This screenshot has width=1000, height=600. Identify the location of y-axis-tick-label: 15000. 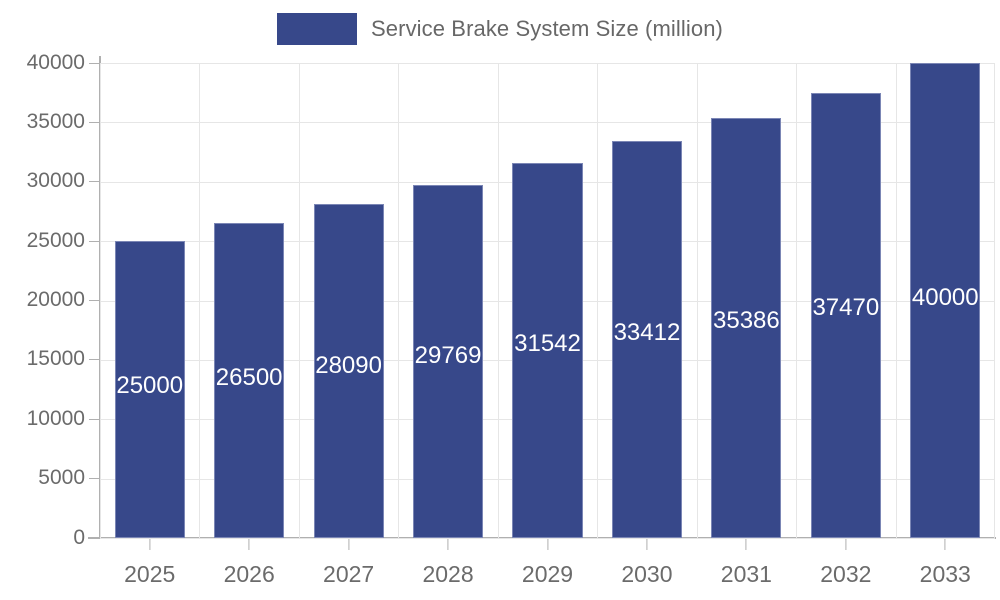
(55, 359).